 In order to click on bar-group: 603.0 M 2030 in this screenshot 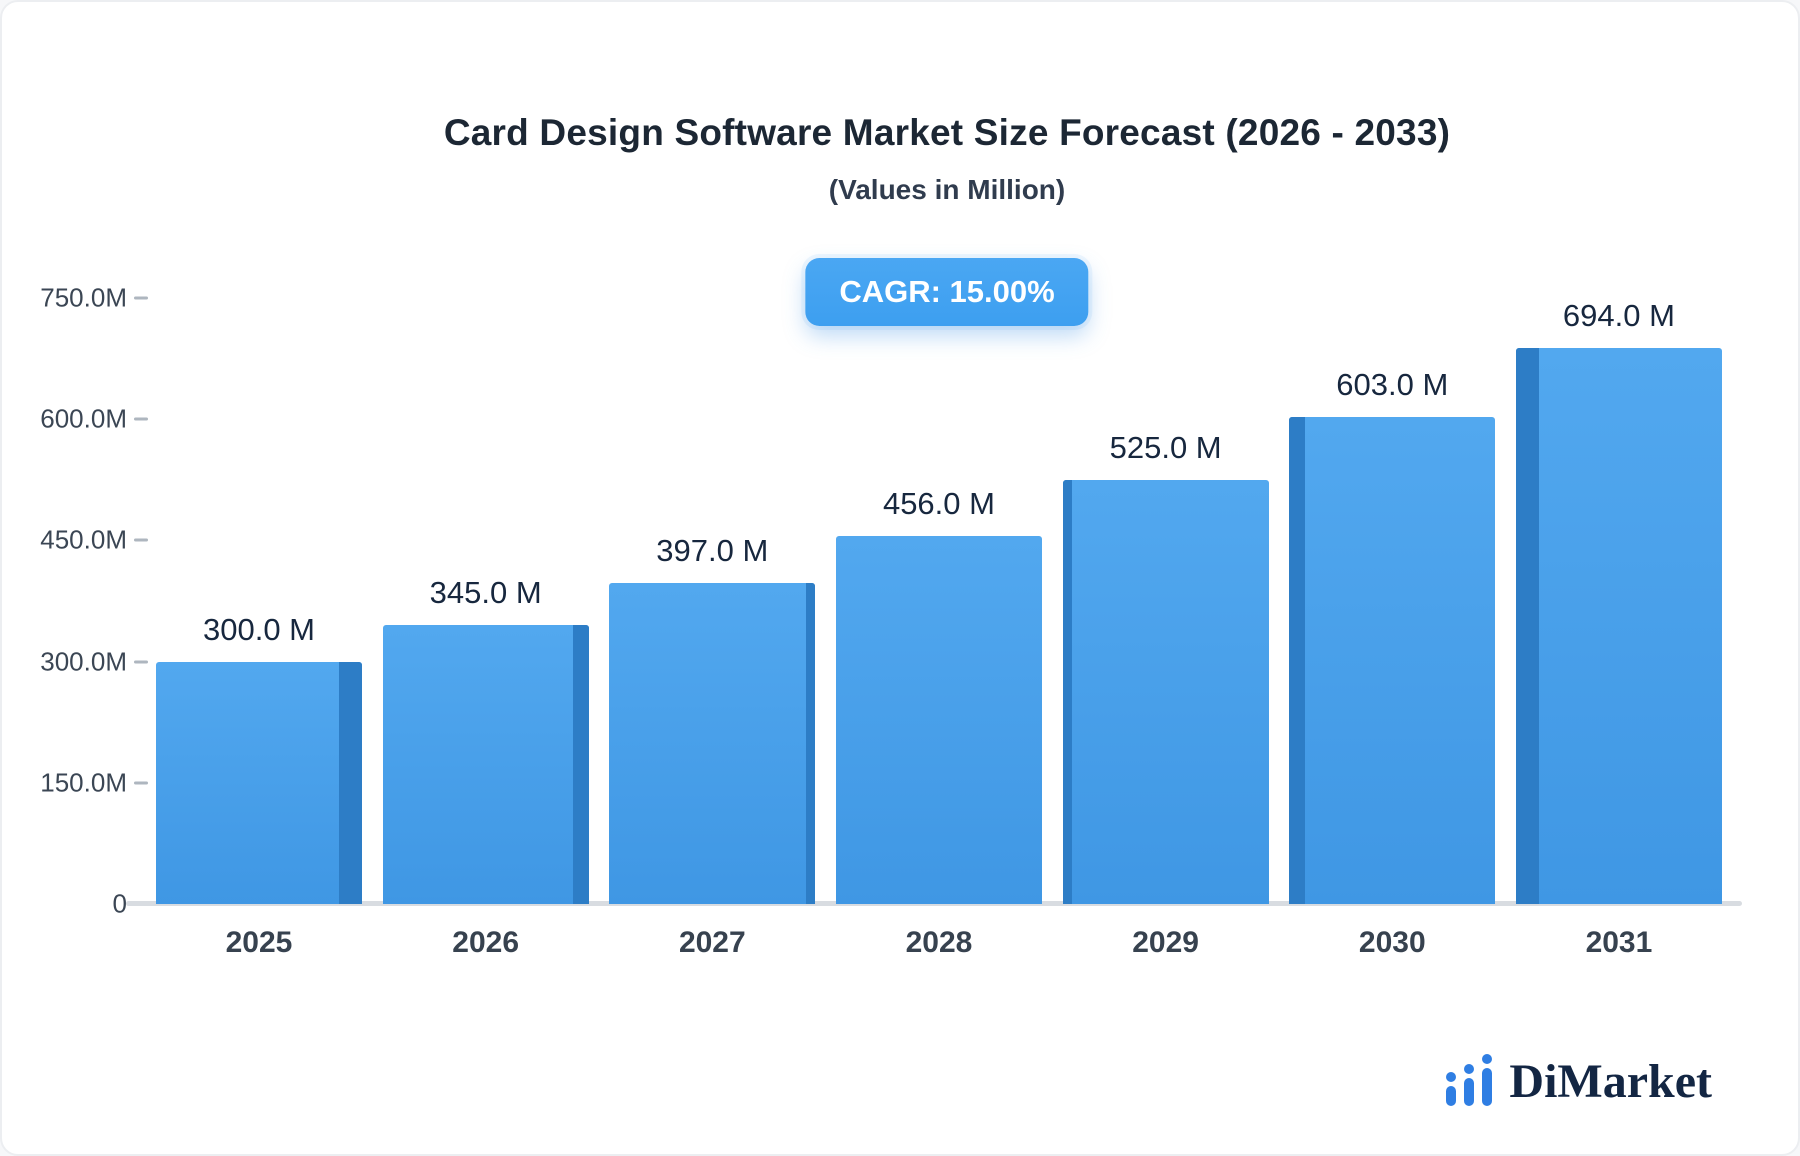, I will do `click(1392, 628)`.